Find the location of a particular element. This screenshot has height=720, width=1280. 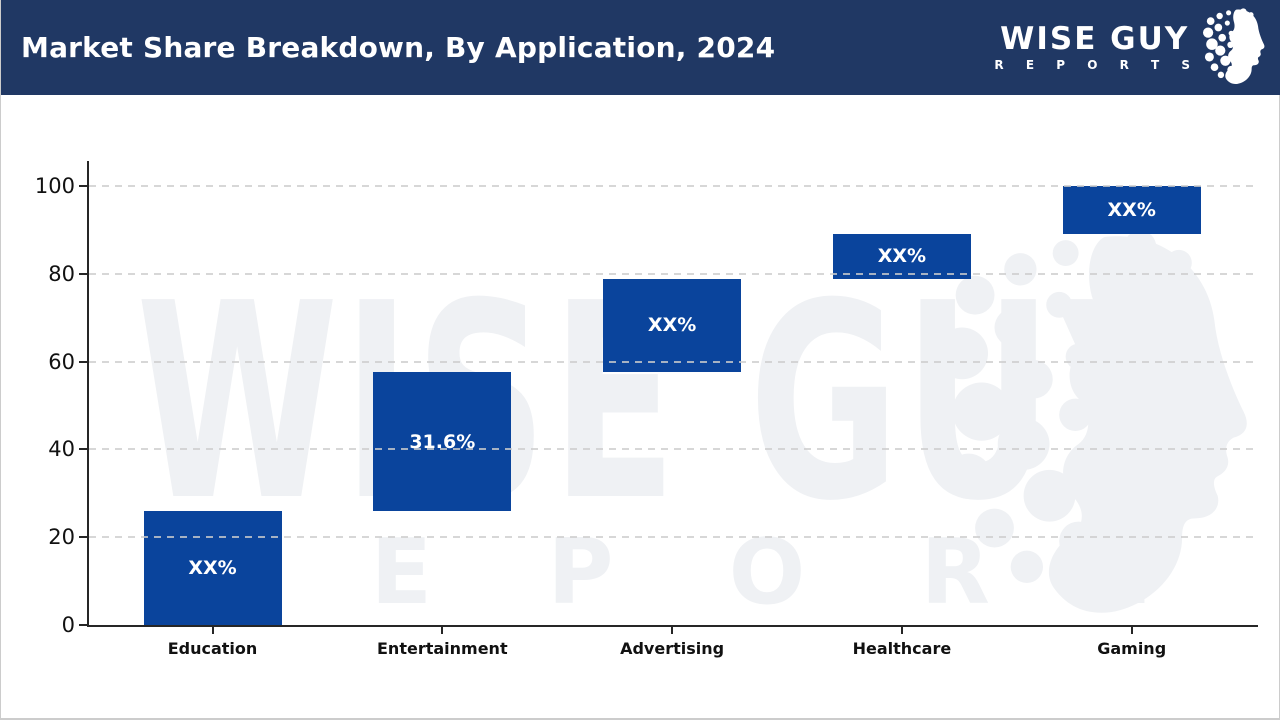

brand-logo: WISE GUY R E P O R T S is located at coordinates (1135, 48).